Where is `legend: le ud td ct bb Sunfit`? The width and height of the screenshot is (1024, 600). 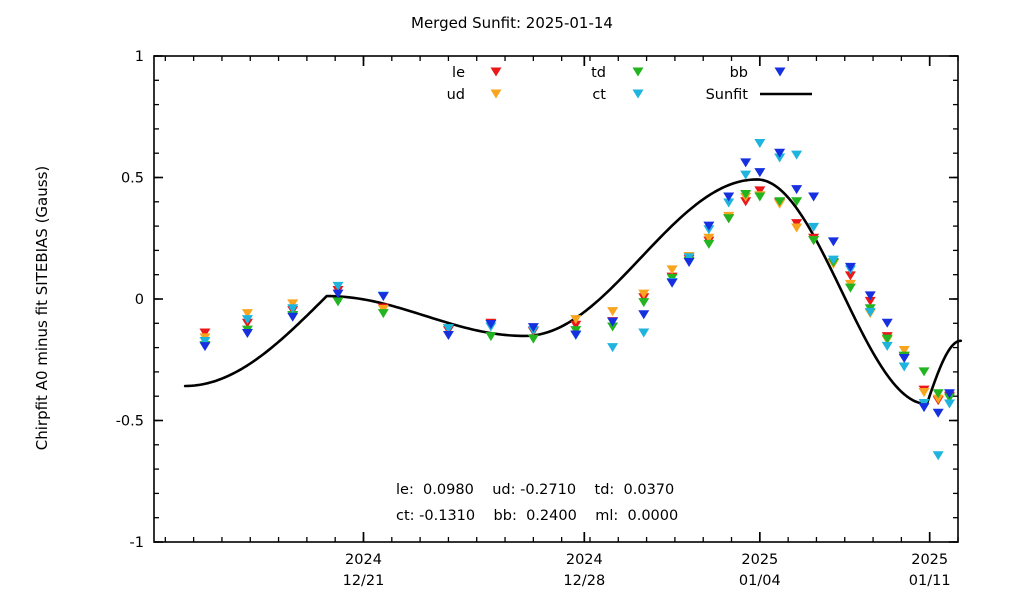
legend: le ud td ct bb Sunfit is located at coordinates (629, 84).